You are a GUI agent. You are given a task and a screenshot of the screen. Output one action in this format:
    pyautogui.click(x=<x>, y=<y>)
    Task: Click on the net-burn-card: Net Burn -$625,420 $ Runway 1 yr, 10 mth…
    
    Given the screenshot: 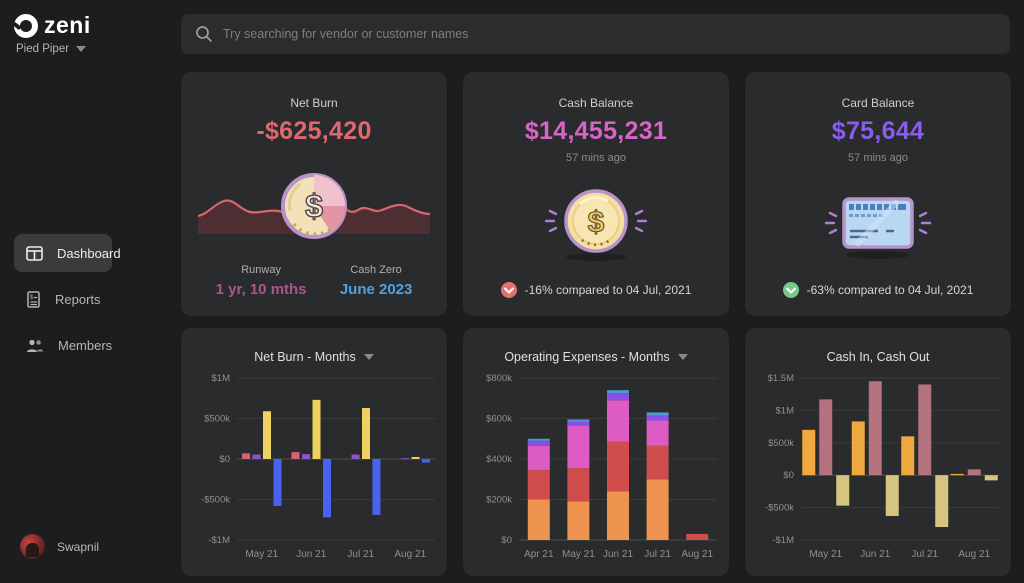 What is the action you would take?
    pyautogui.click(x=314, y=194)
    